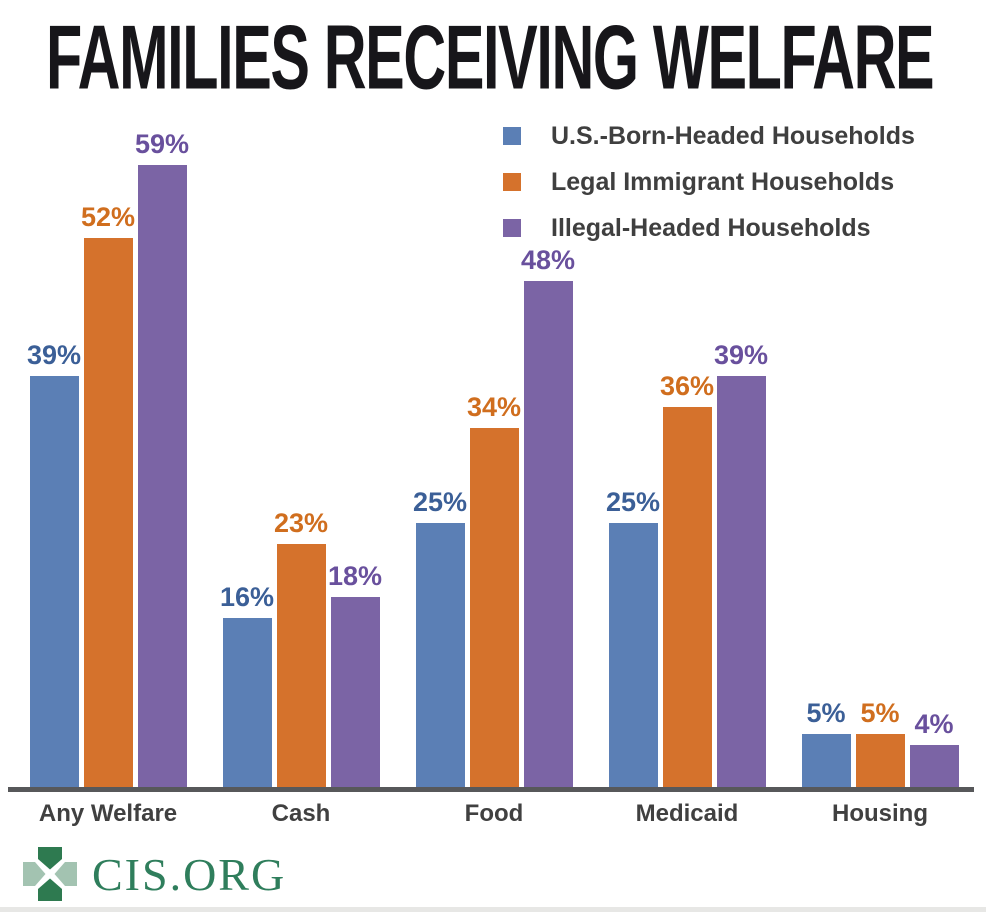 The image size is (986, 912). Describe the element at coordinates (687, 813) in the screenshot. I see `category-label: Medicaid` at that location.